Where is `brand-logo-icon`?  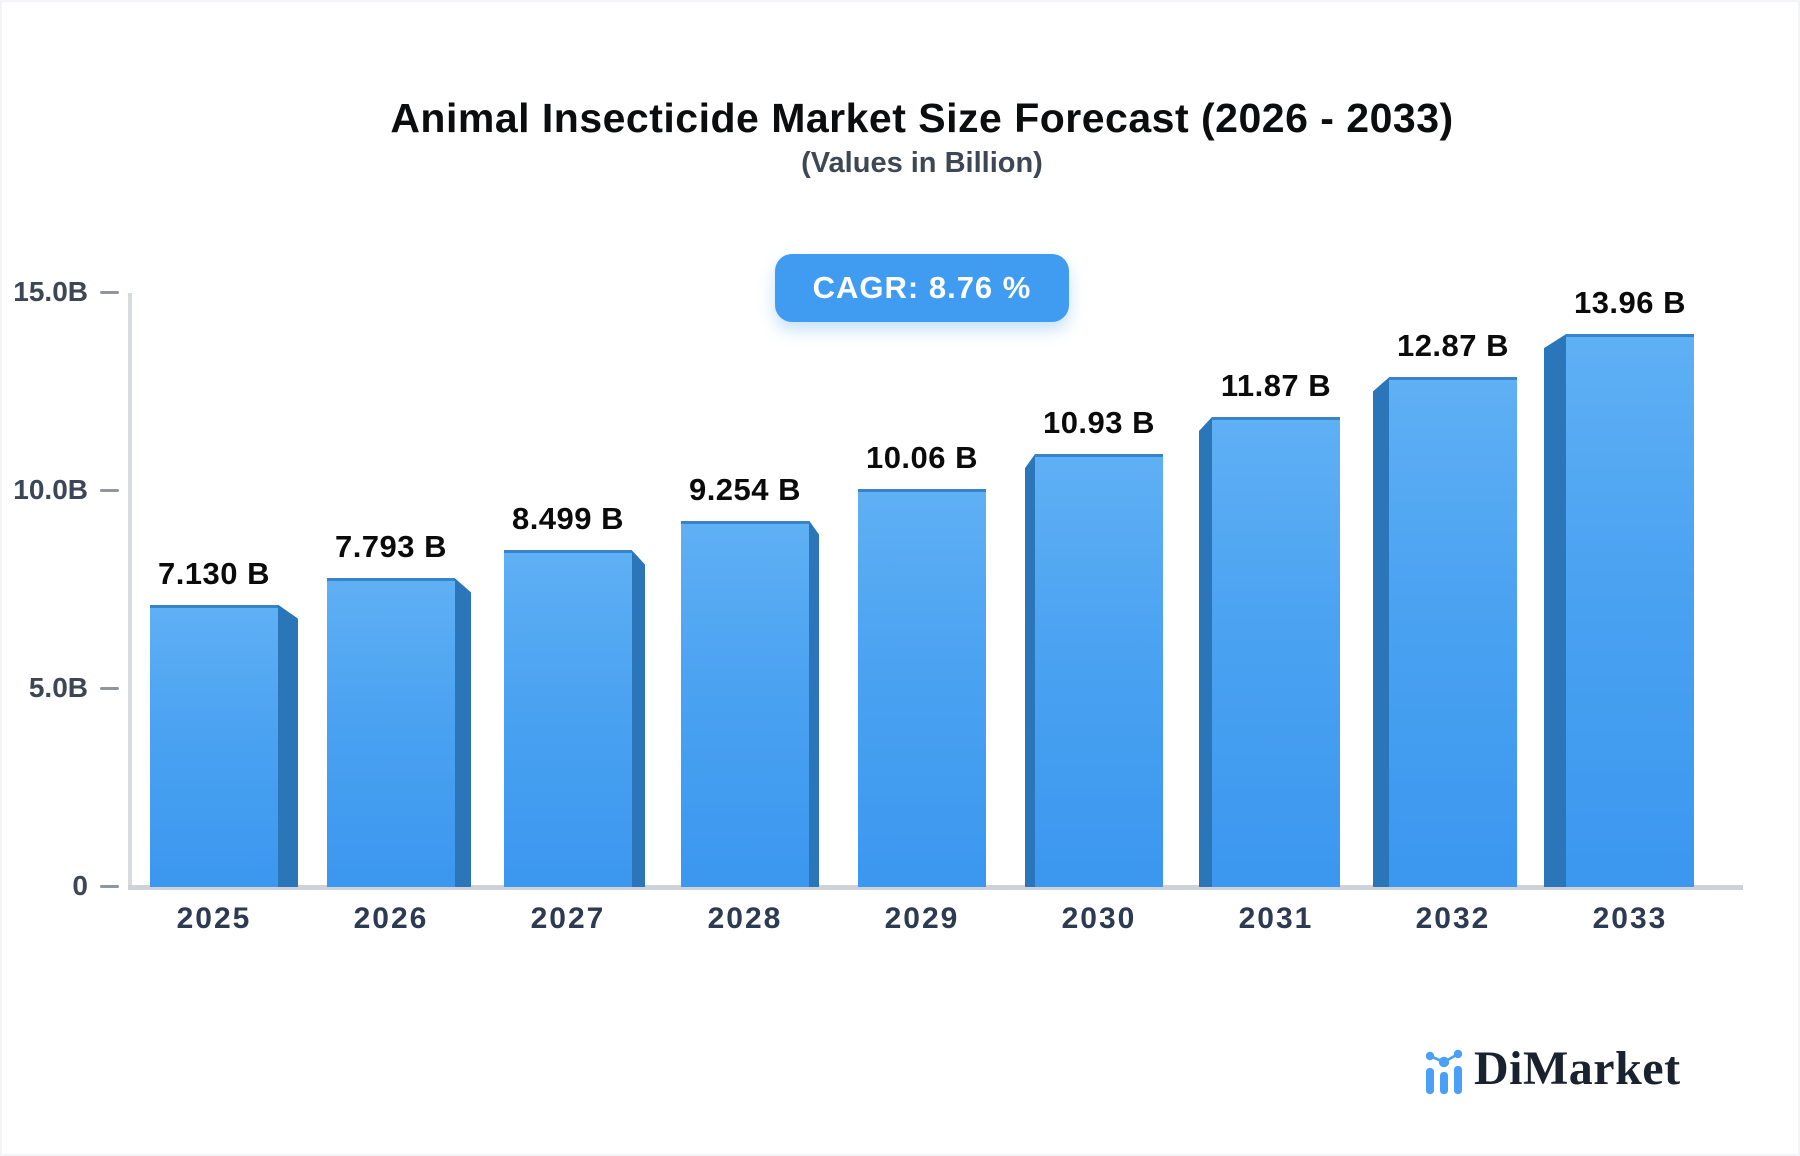 brand-logo-icon is located at coordinates (1444, 1071).